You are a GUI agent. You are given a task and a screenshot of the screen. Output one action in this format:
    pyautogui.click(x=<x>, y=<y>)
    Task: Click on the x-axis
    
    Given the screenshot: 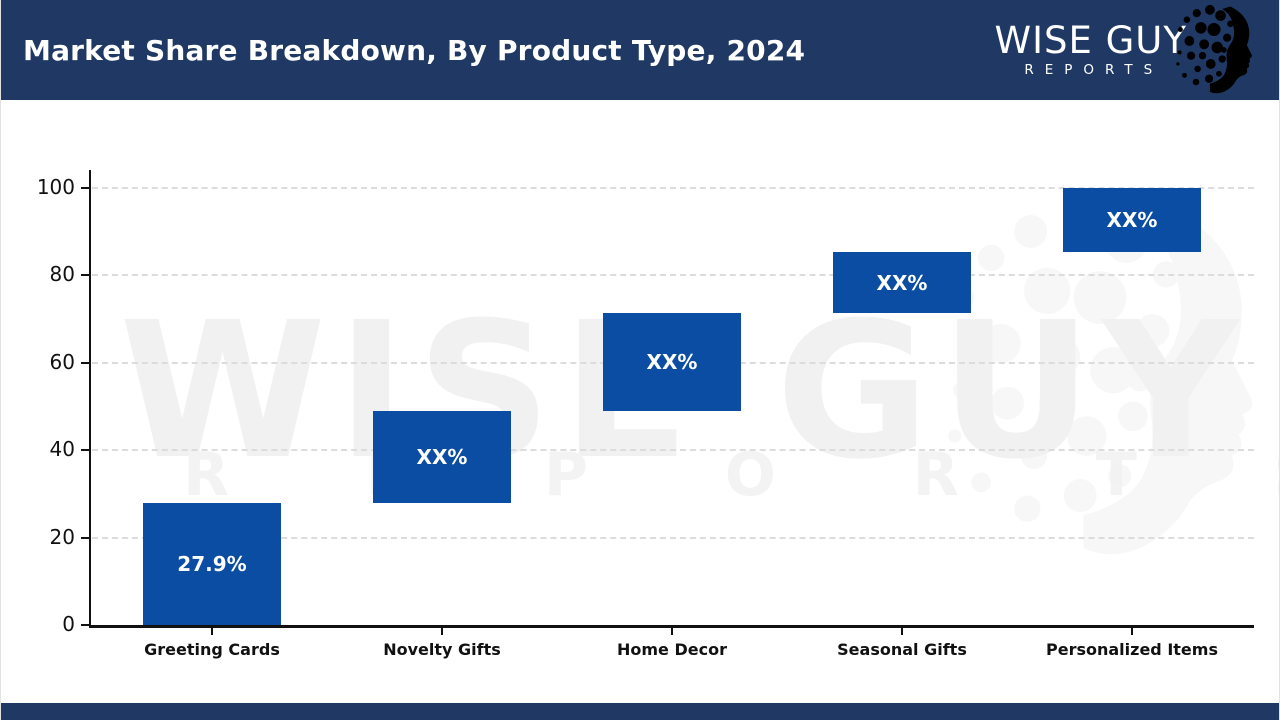 What is the action you would take?
    pyautogui.click(x=671, y=626)
    